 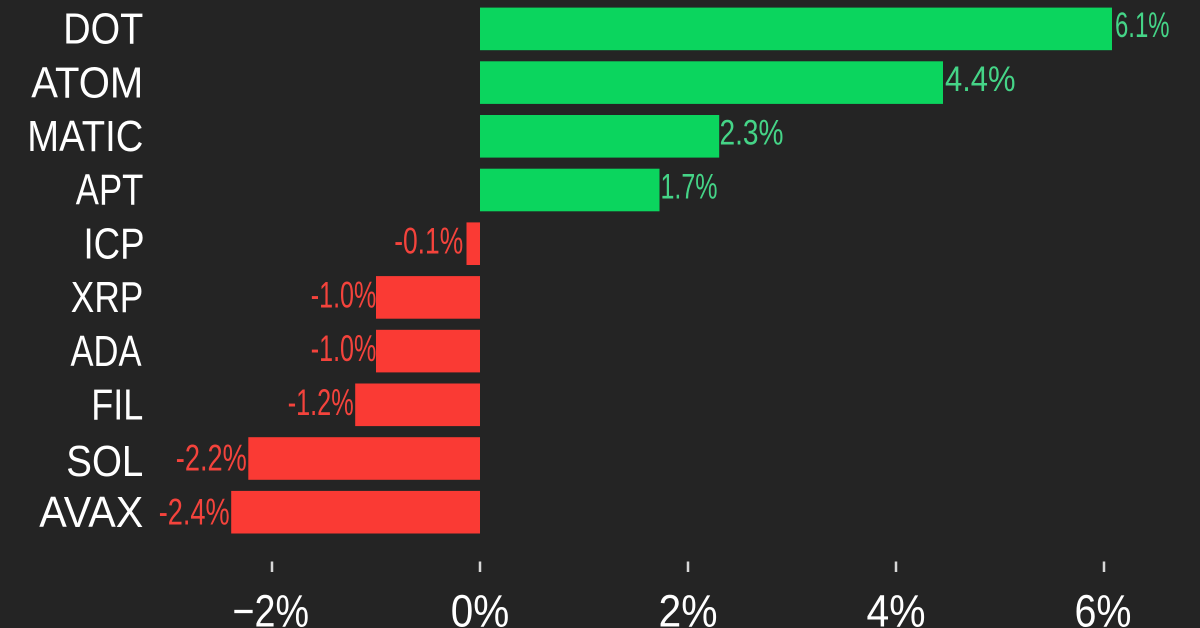 I want to click on svg-text: 2.3%, so click(x=752, y=133).